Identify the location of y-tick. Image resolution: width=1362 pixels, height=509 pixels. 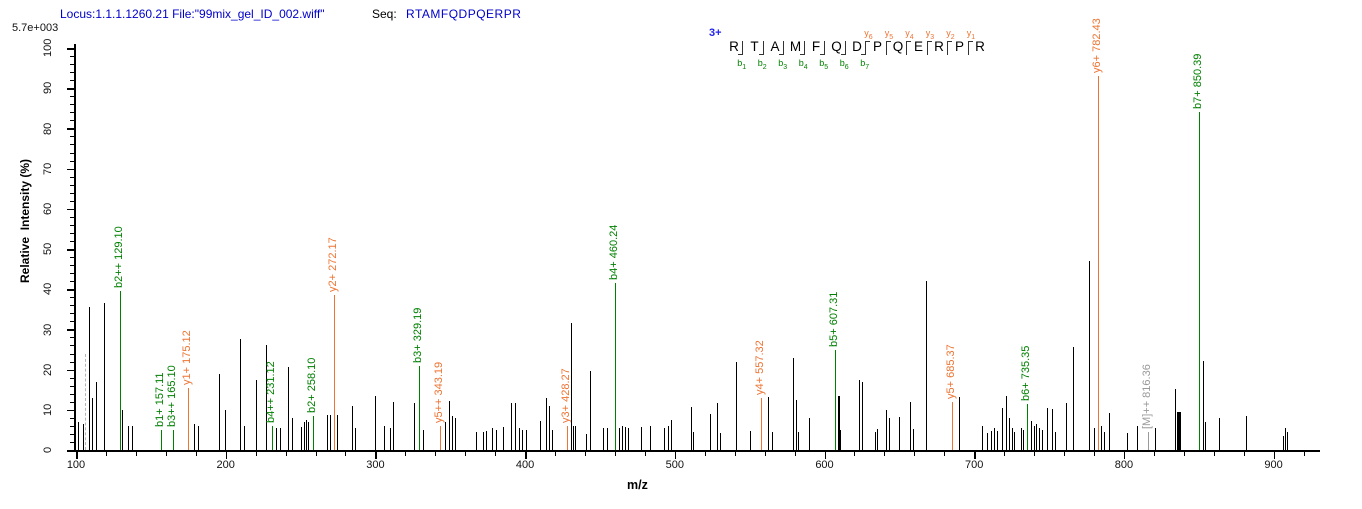
(71, 410).